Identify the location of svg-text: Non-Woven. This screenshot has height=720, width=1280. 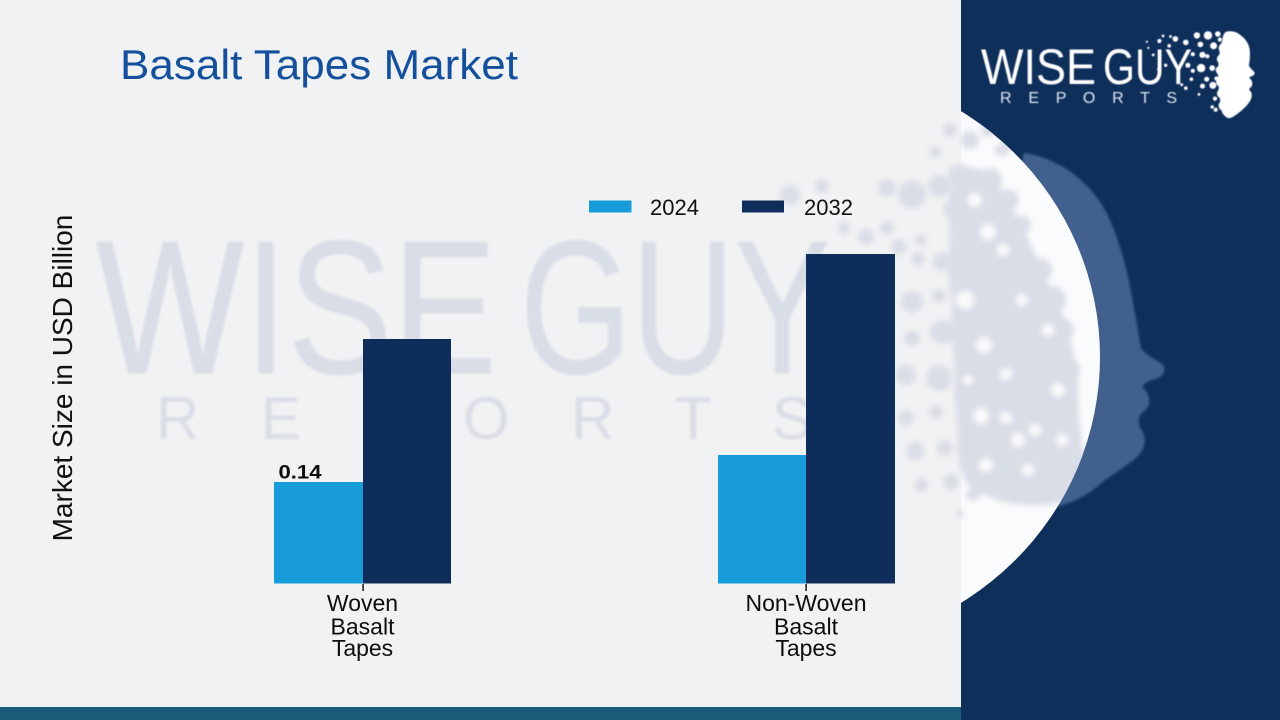
(805, 603).